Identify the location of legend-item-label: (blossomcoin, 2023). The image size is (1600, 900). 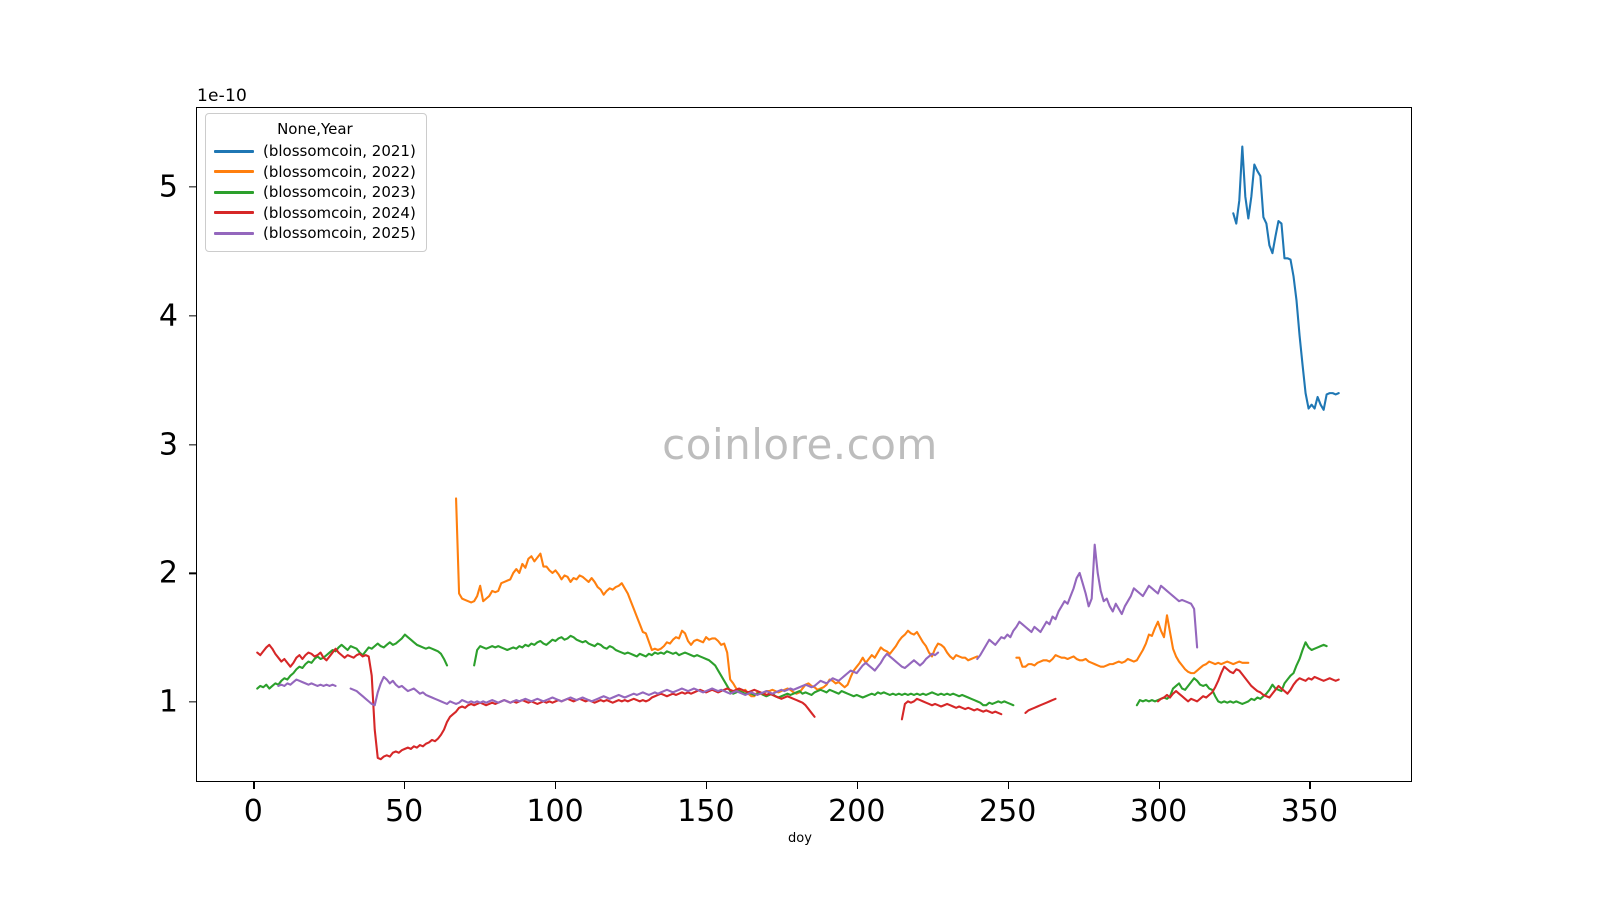
(339, 192).